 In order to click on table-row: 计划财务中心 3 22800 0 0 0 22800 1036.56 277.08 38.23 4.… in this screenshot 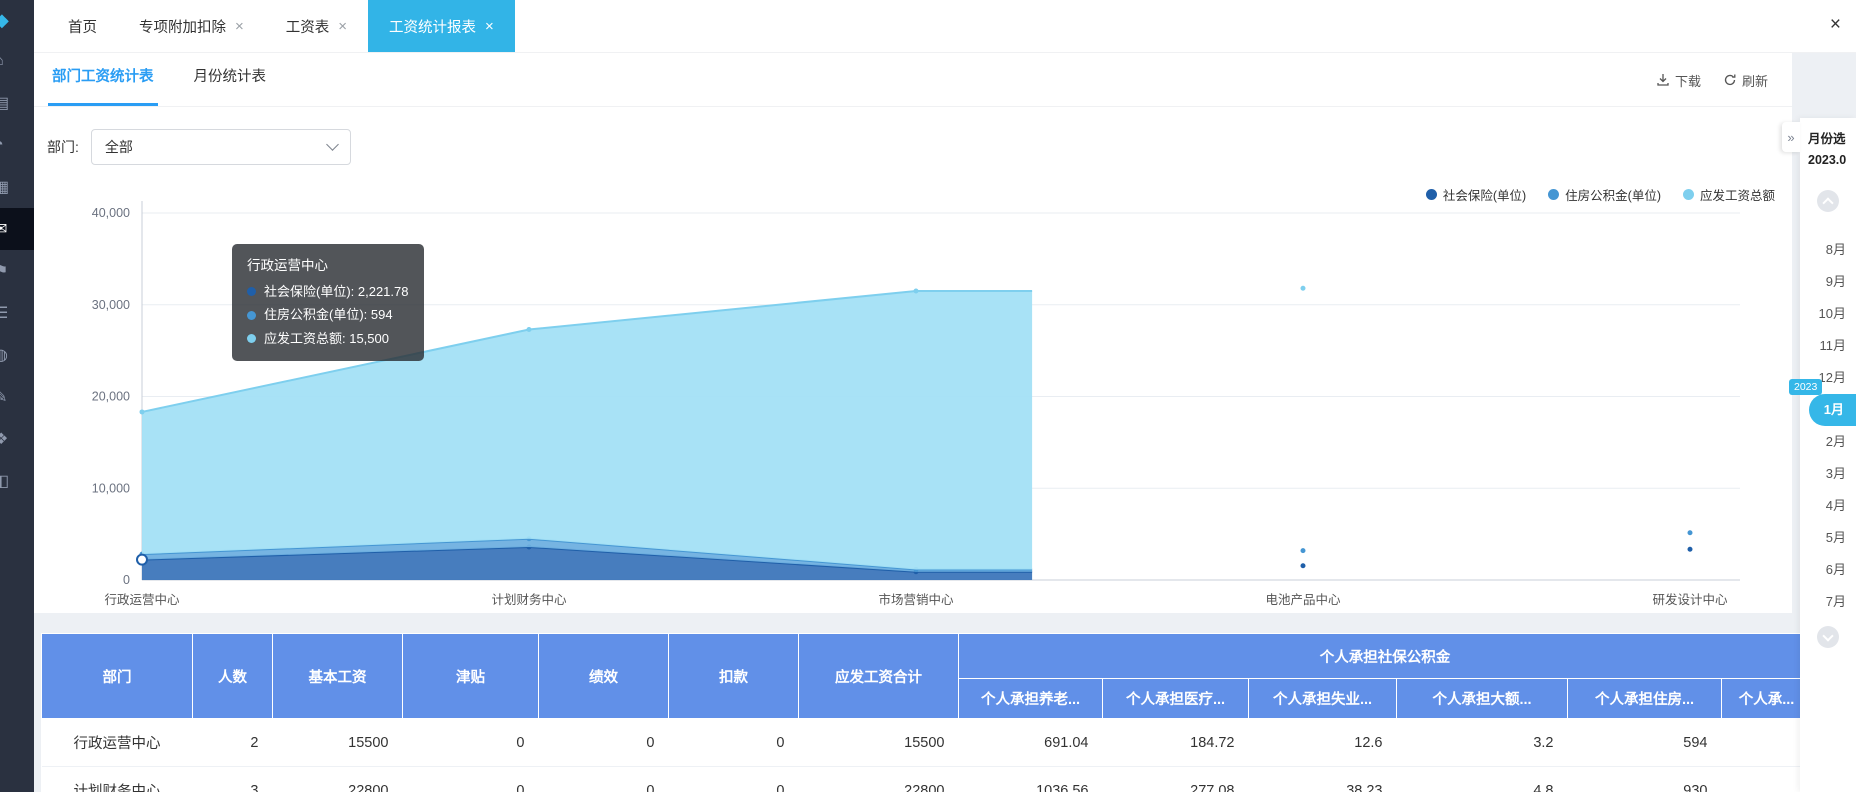, I will do `click(921, 779)`.